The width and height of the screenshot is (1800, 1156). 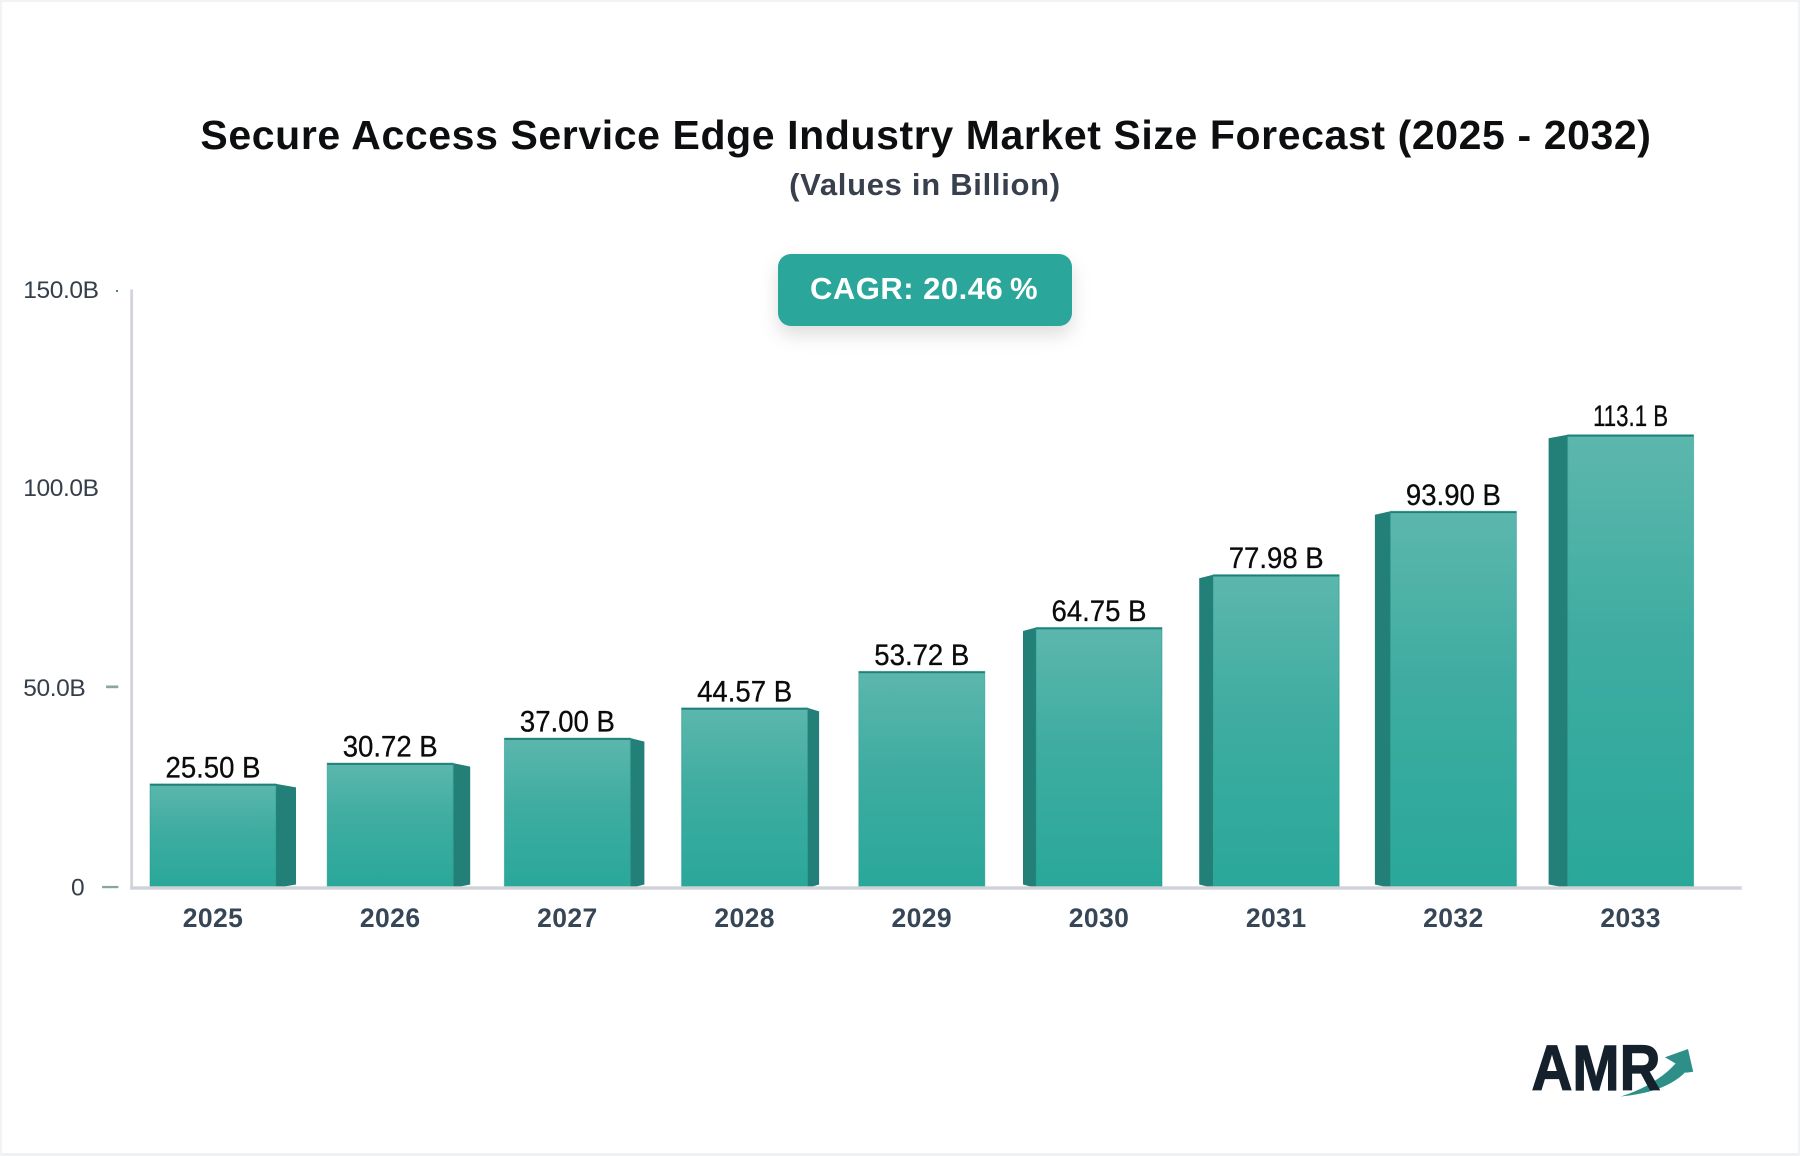 What do you see at coordinates (1596, 1068) in the screenshot?
I see `svg-text: AMR` at bounding box center [1596, 1068].